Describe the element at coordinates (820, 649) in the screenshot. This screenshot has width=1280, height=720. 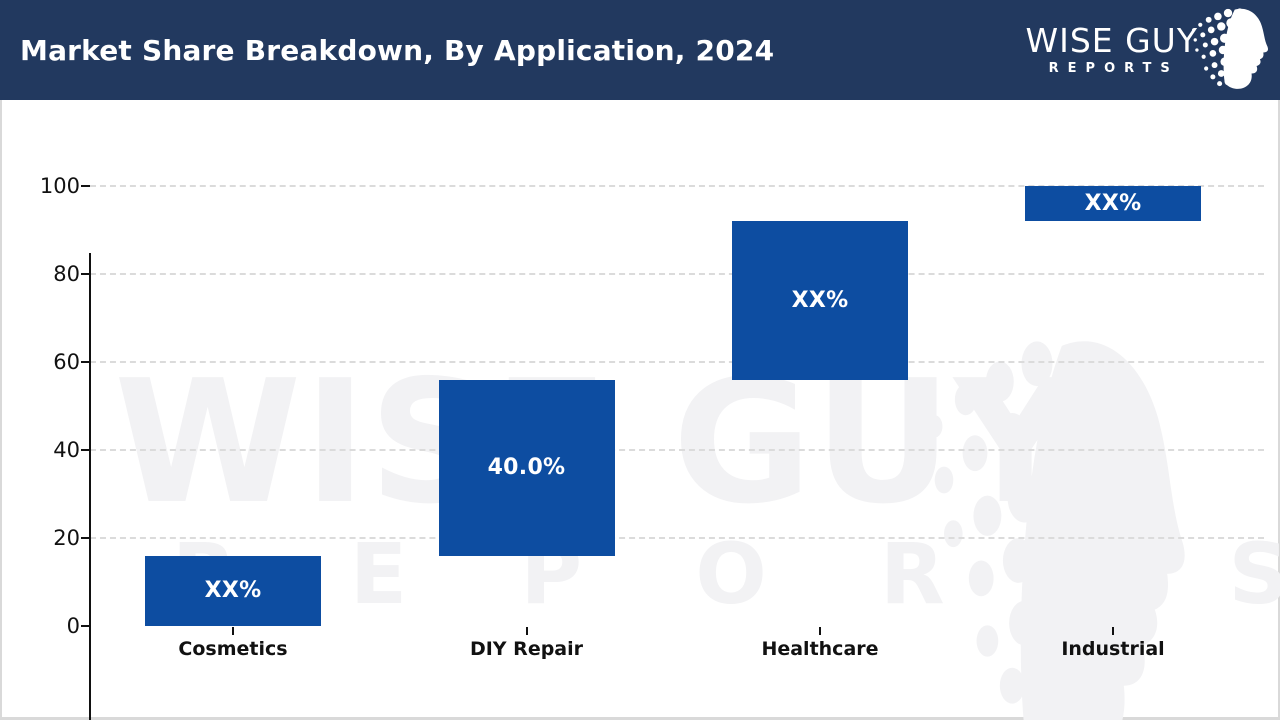
I see `x-category-label: Healthcare` at that location.